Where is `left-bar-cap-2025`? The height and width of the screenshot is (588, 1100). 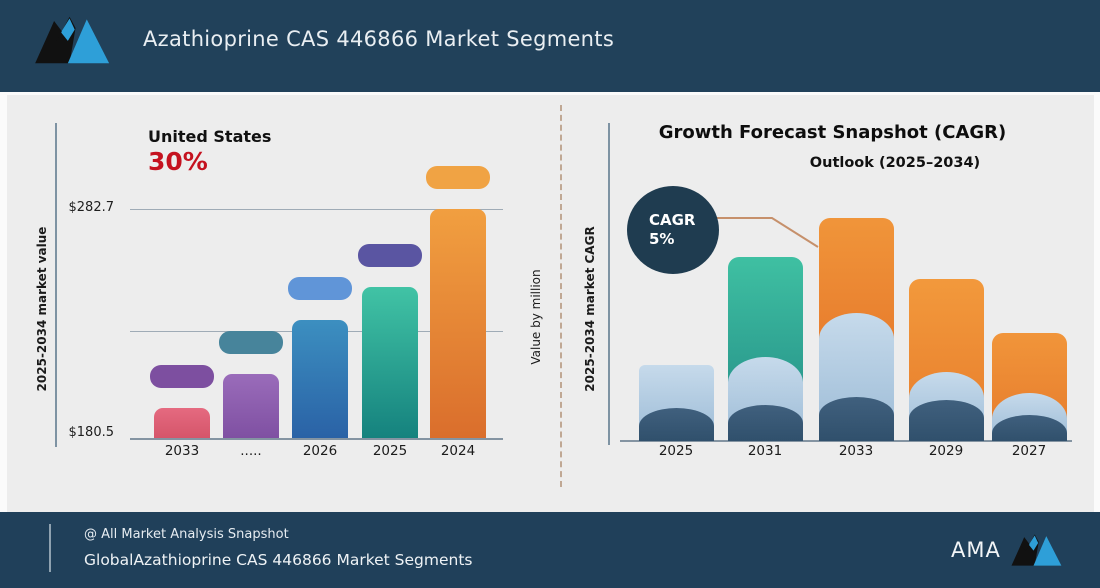 left-bar-cap-2025 is located at coordinates (390, 255).